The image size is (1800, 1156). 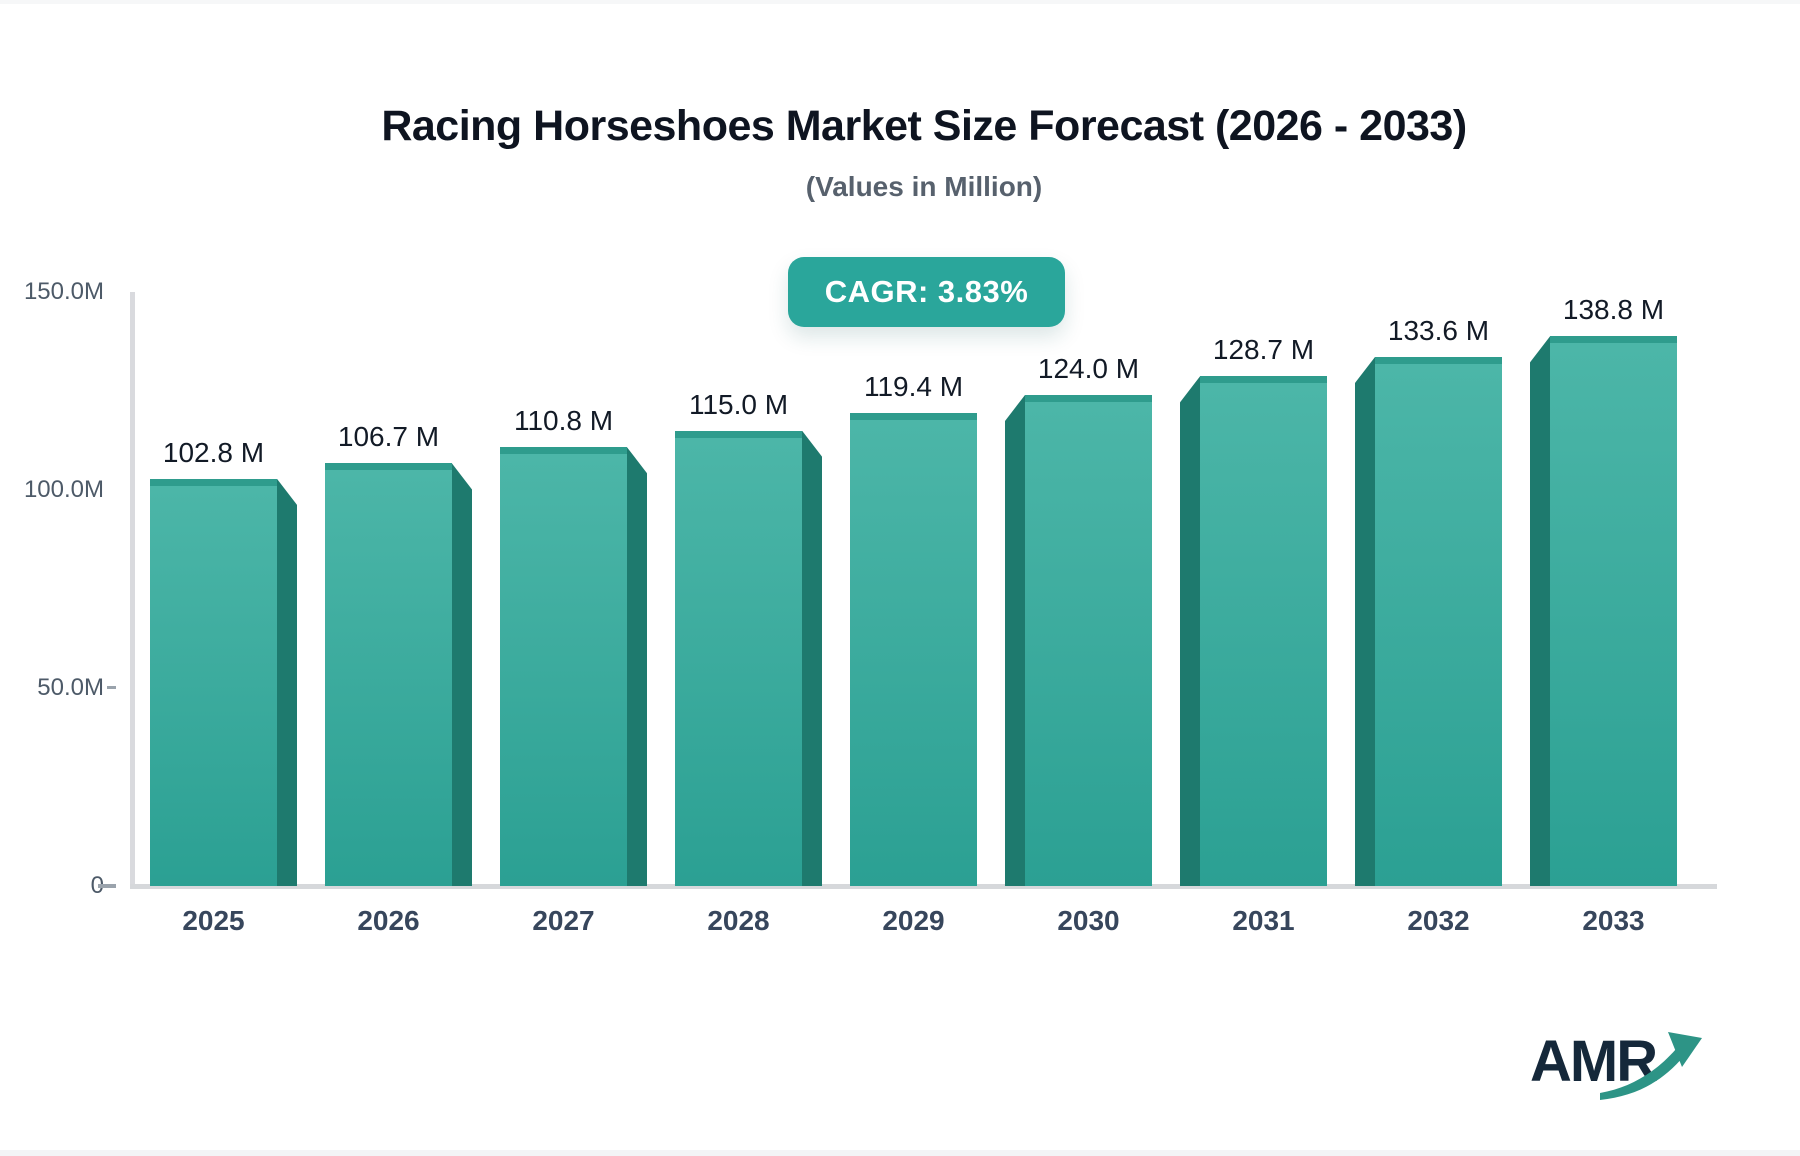 I want to click on x-axis-label-2029: 2029, so click(x=913, y=920).